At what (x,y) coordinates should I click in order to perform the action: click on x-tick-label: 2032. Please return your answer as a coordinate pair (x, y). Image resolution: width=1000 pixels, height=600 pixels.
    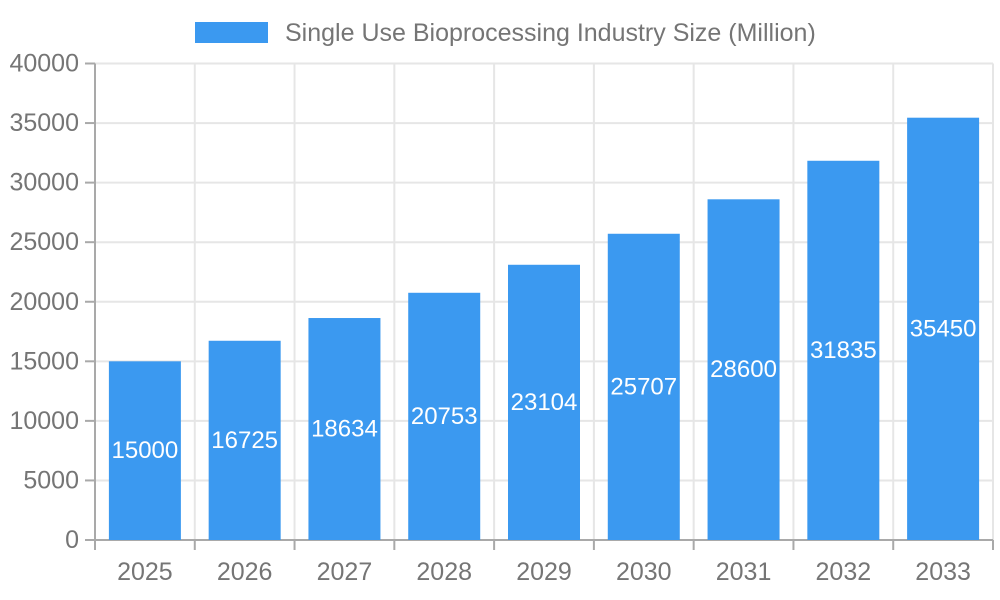
    Looking at the image, I should click on (844, 572).